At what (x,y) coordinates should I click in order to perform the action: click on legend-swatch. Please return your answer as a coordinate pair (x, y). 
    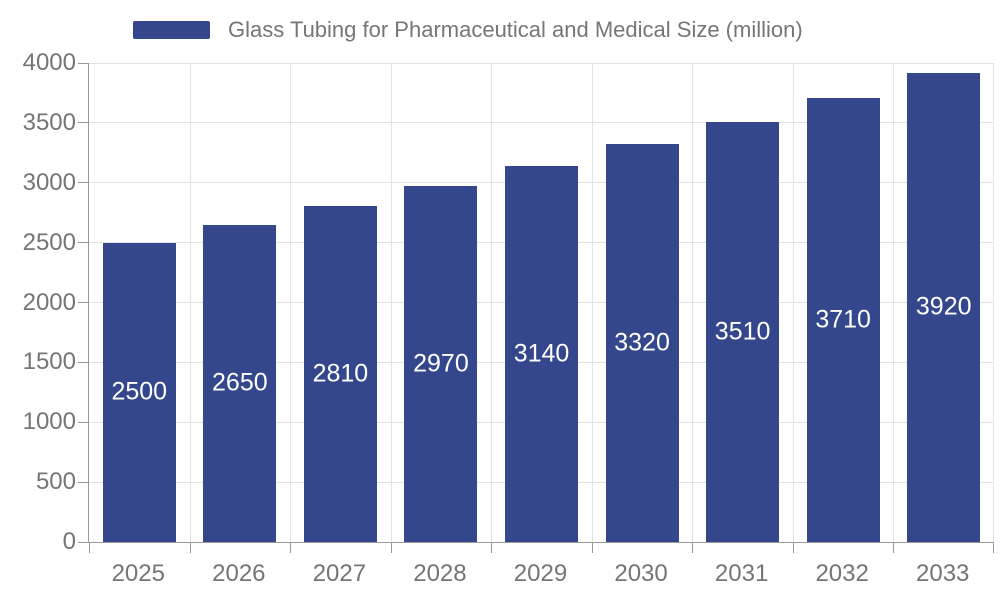
    Looking at the image, I should click on (171, 30).